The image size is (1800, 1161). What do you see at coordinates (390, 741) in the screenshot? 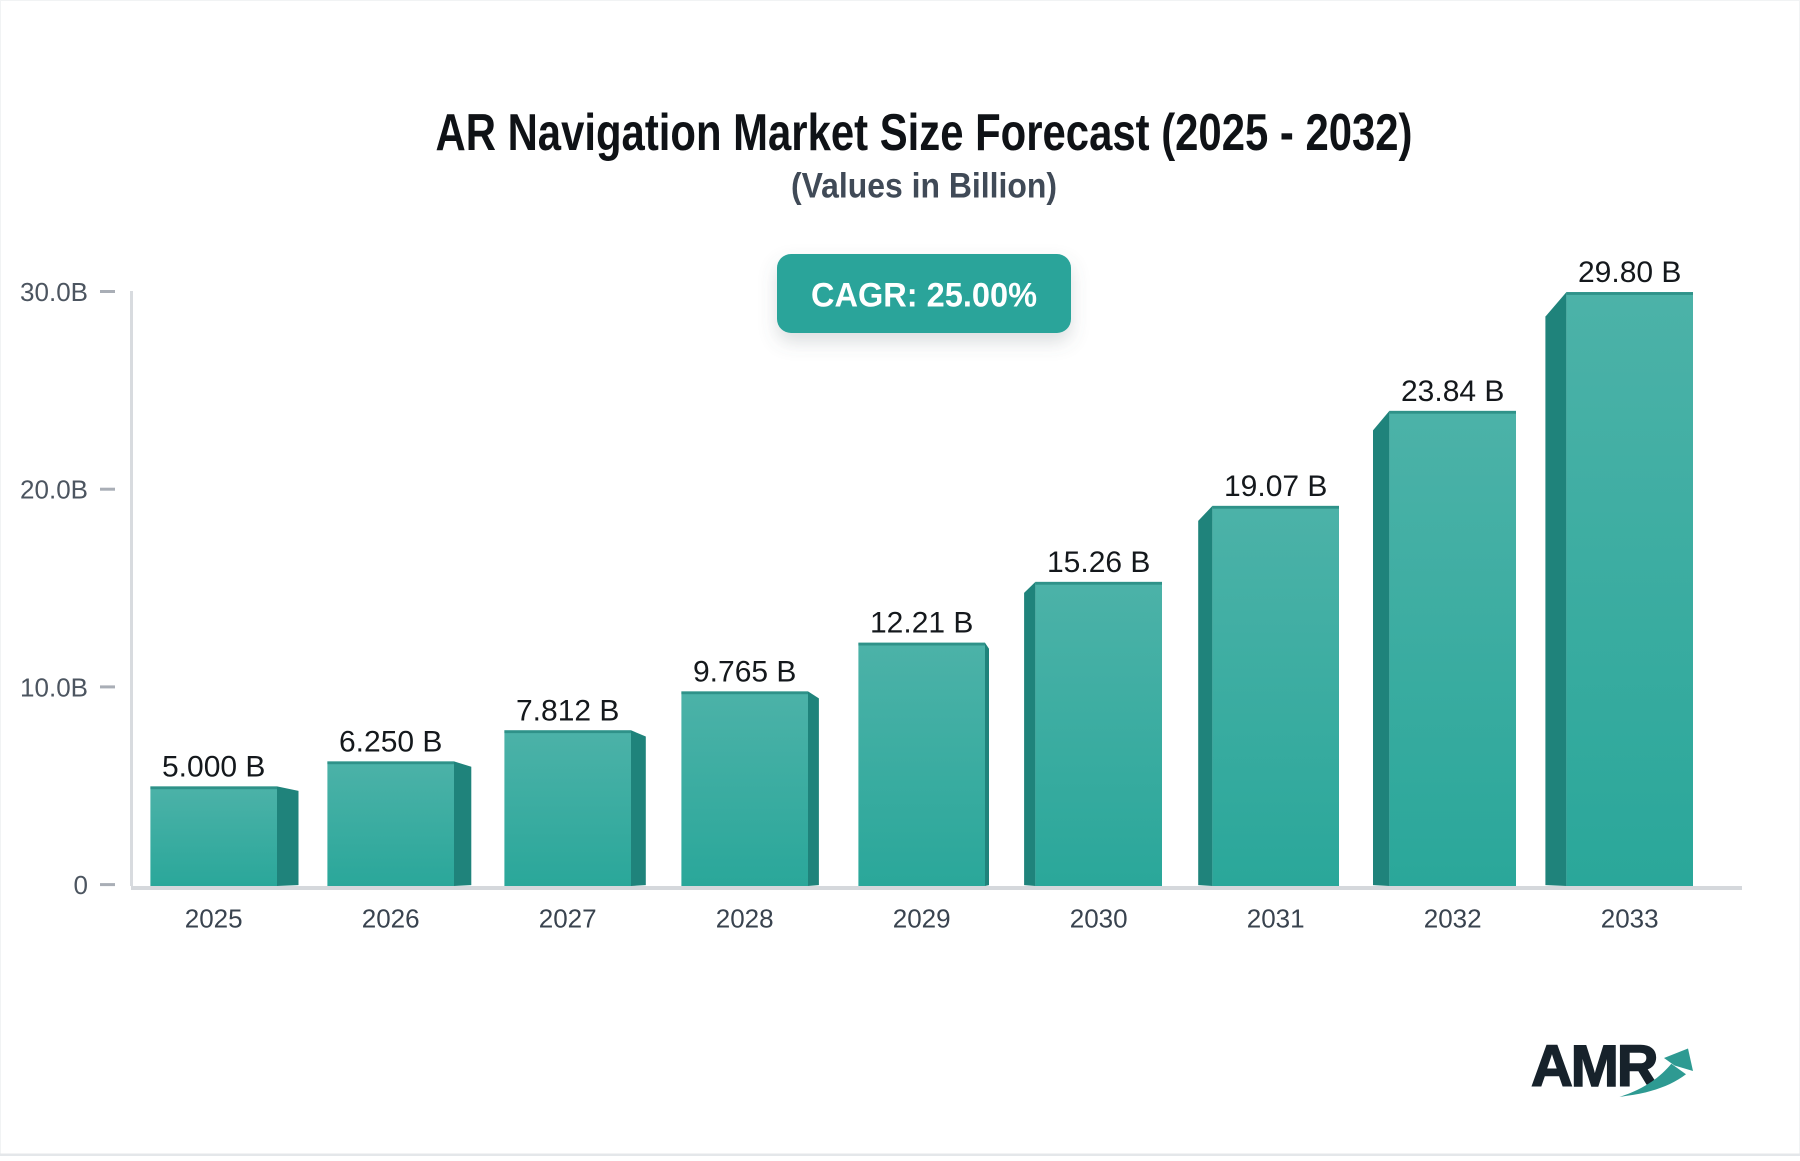
I see `svg-text: 6.250 B` at bounding box center [390, 741].